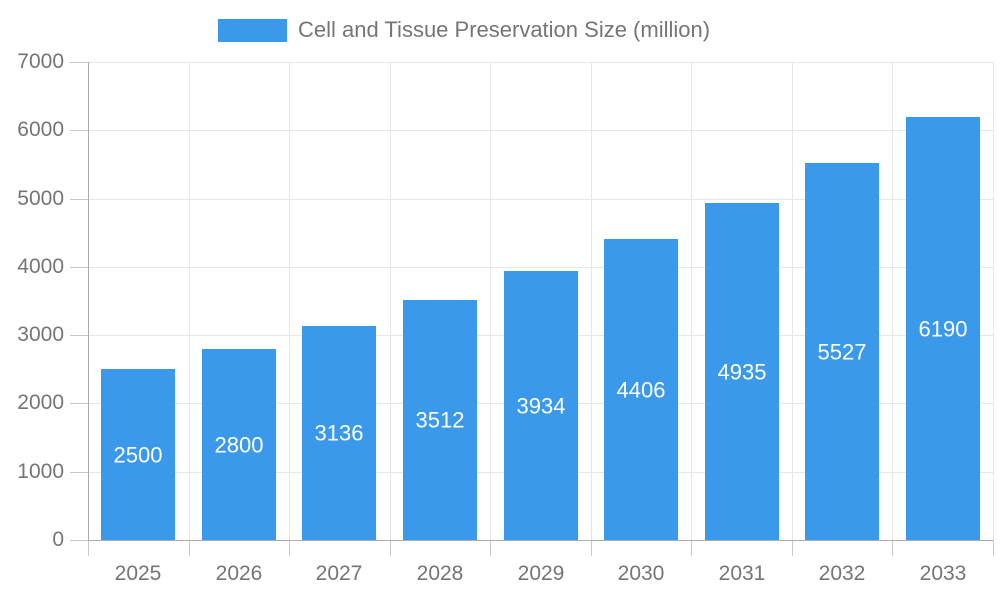 The height and width of the screenshot is (600, 1000). I want to click on y-axis-tick-label: 7000, so click(40, 61).